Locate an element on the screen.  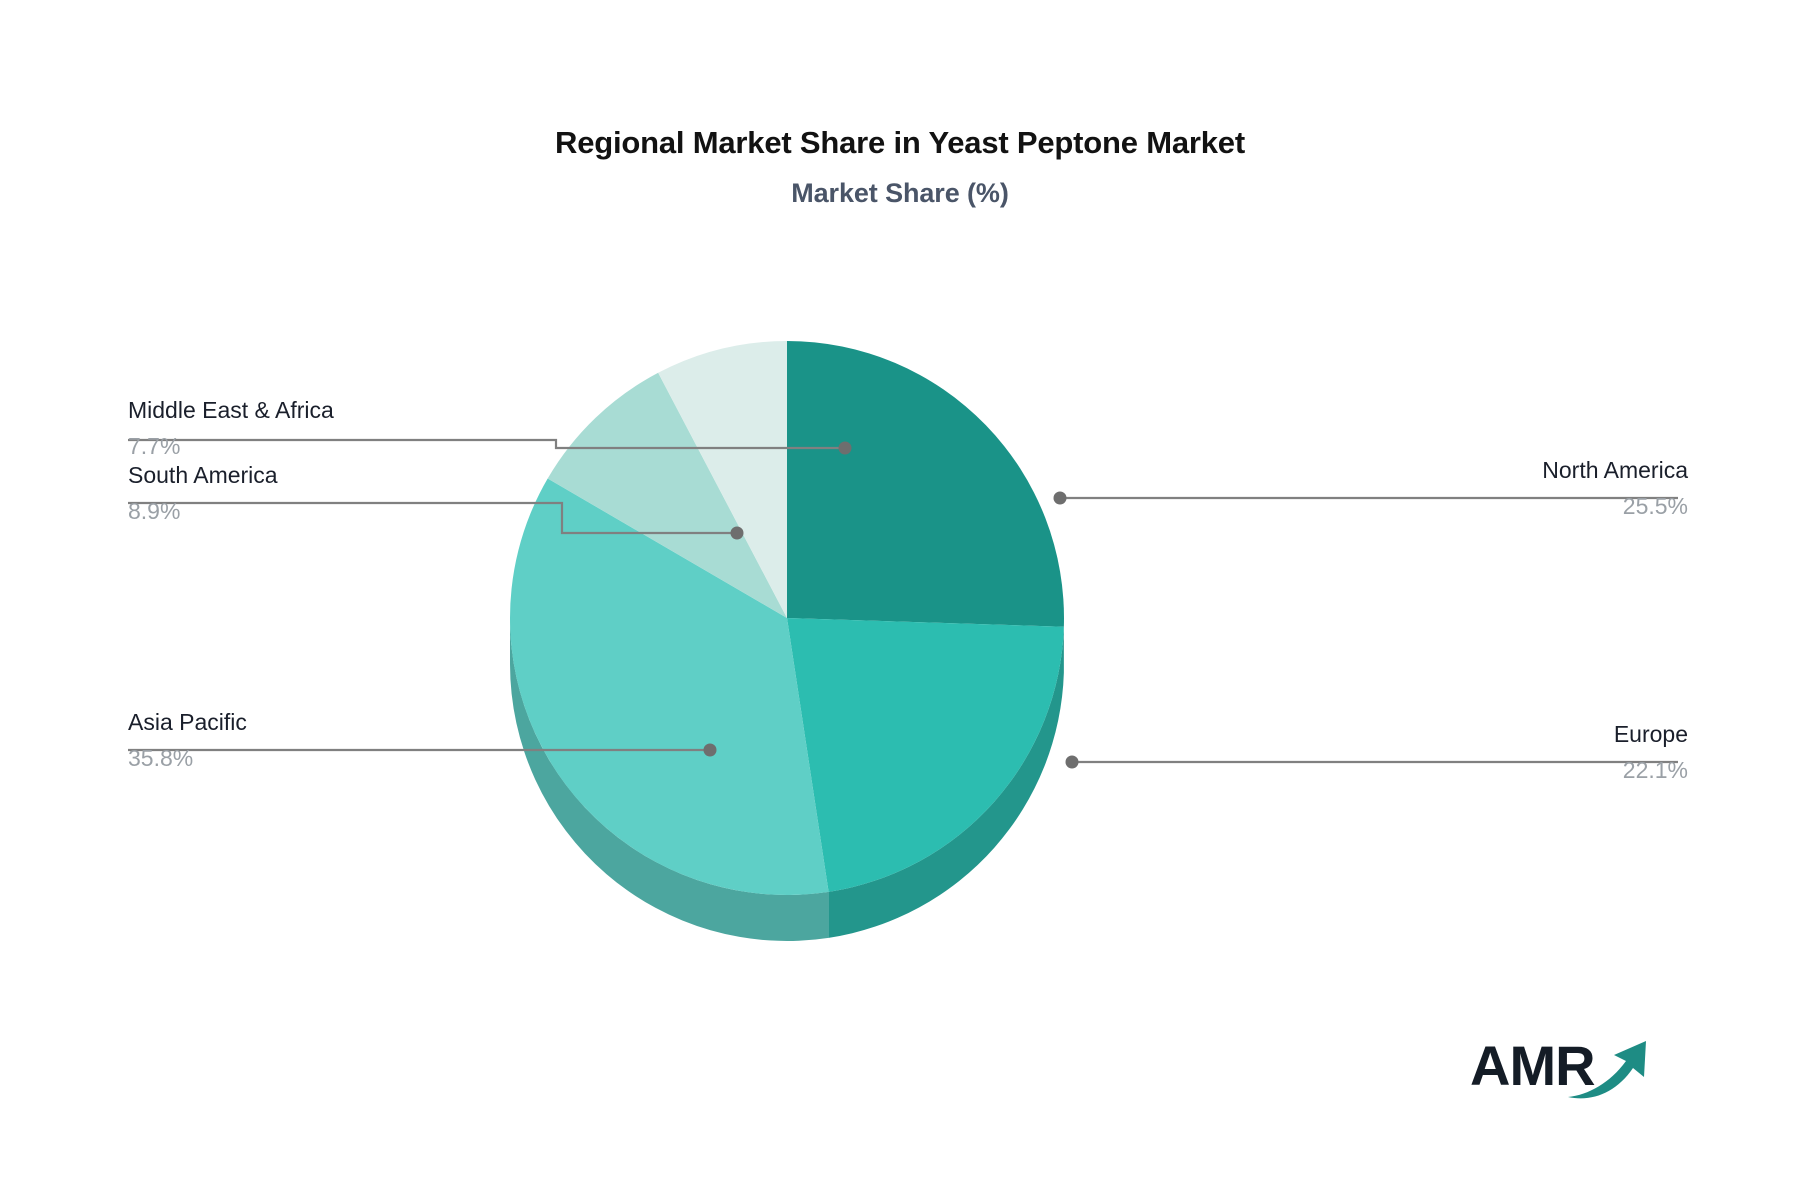
amr-logo-text: AMR is located at coordinates (1533, 1065).